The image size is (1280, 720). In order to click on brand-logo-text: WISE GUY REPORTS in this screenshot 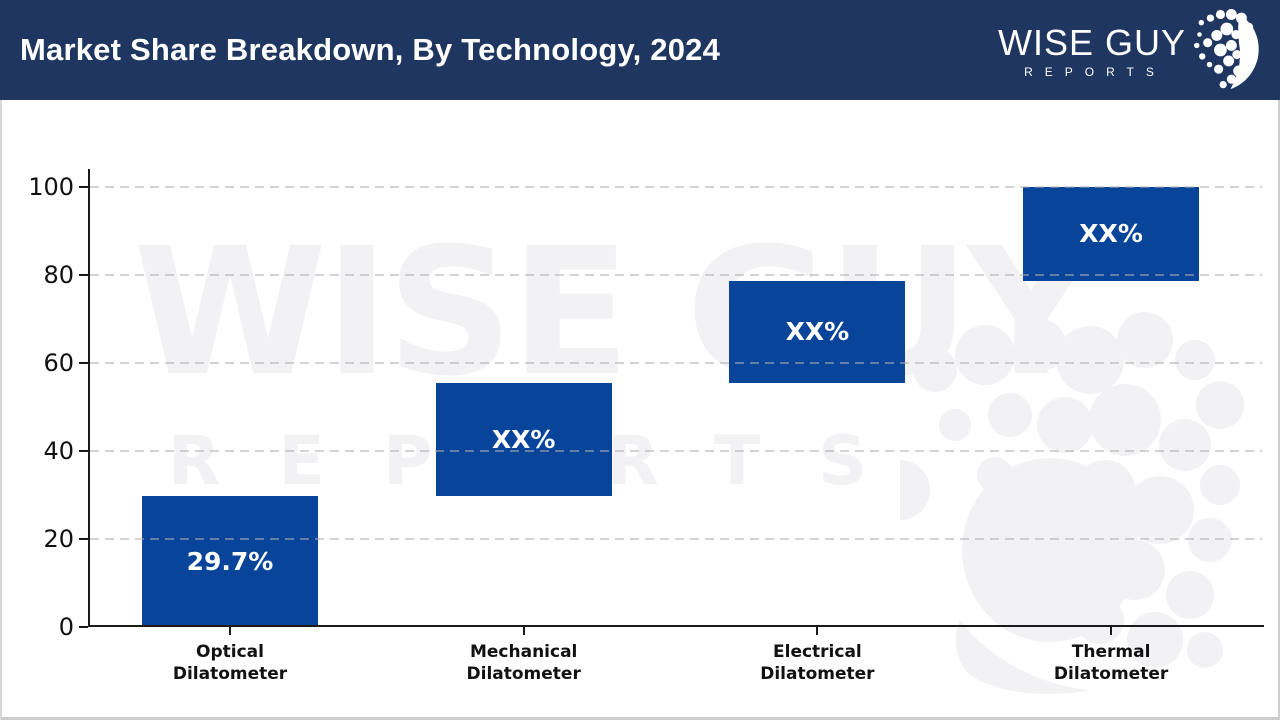, I will do `click(1092, 50)`.